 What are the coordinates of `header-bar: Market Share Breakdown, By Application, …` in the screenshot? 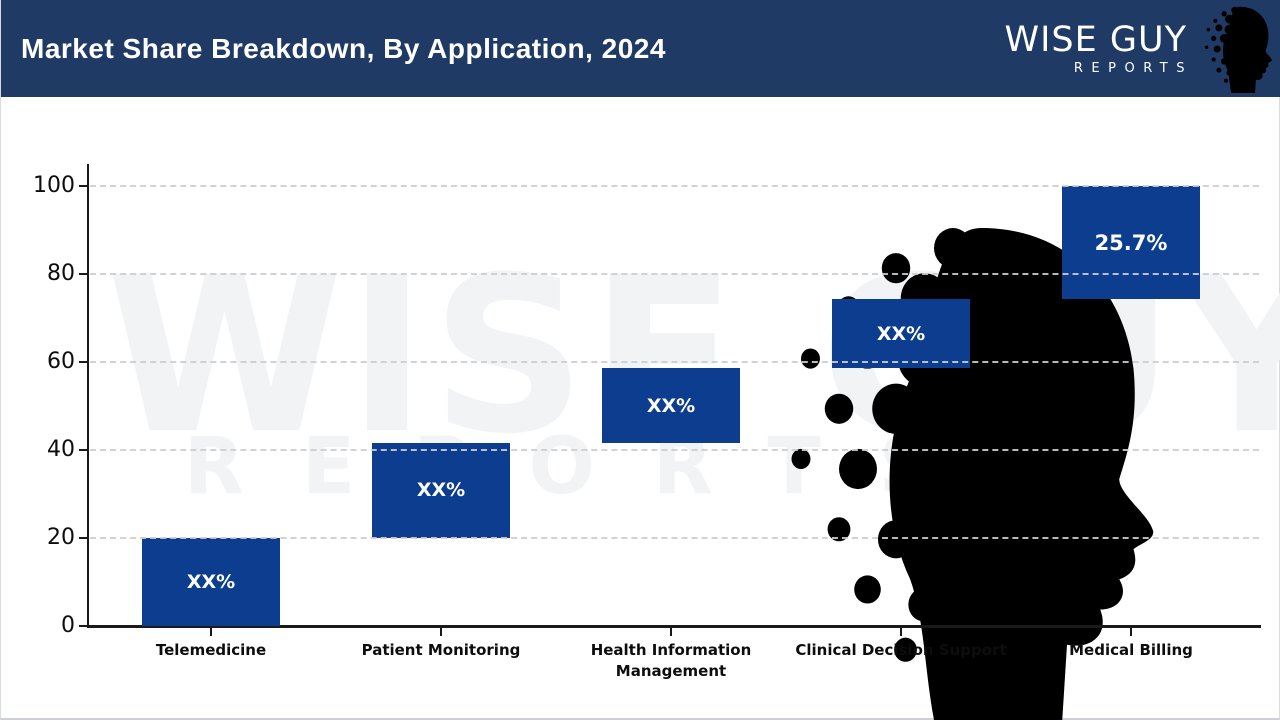 It's located at (640, 48).